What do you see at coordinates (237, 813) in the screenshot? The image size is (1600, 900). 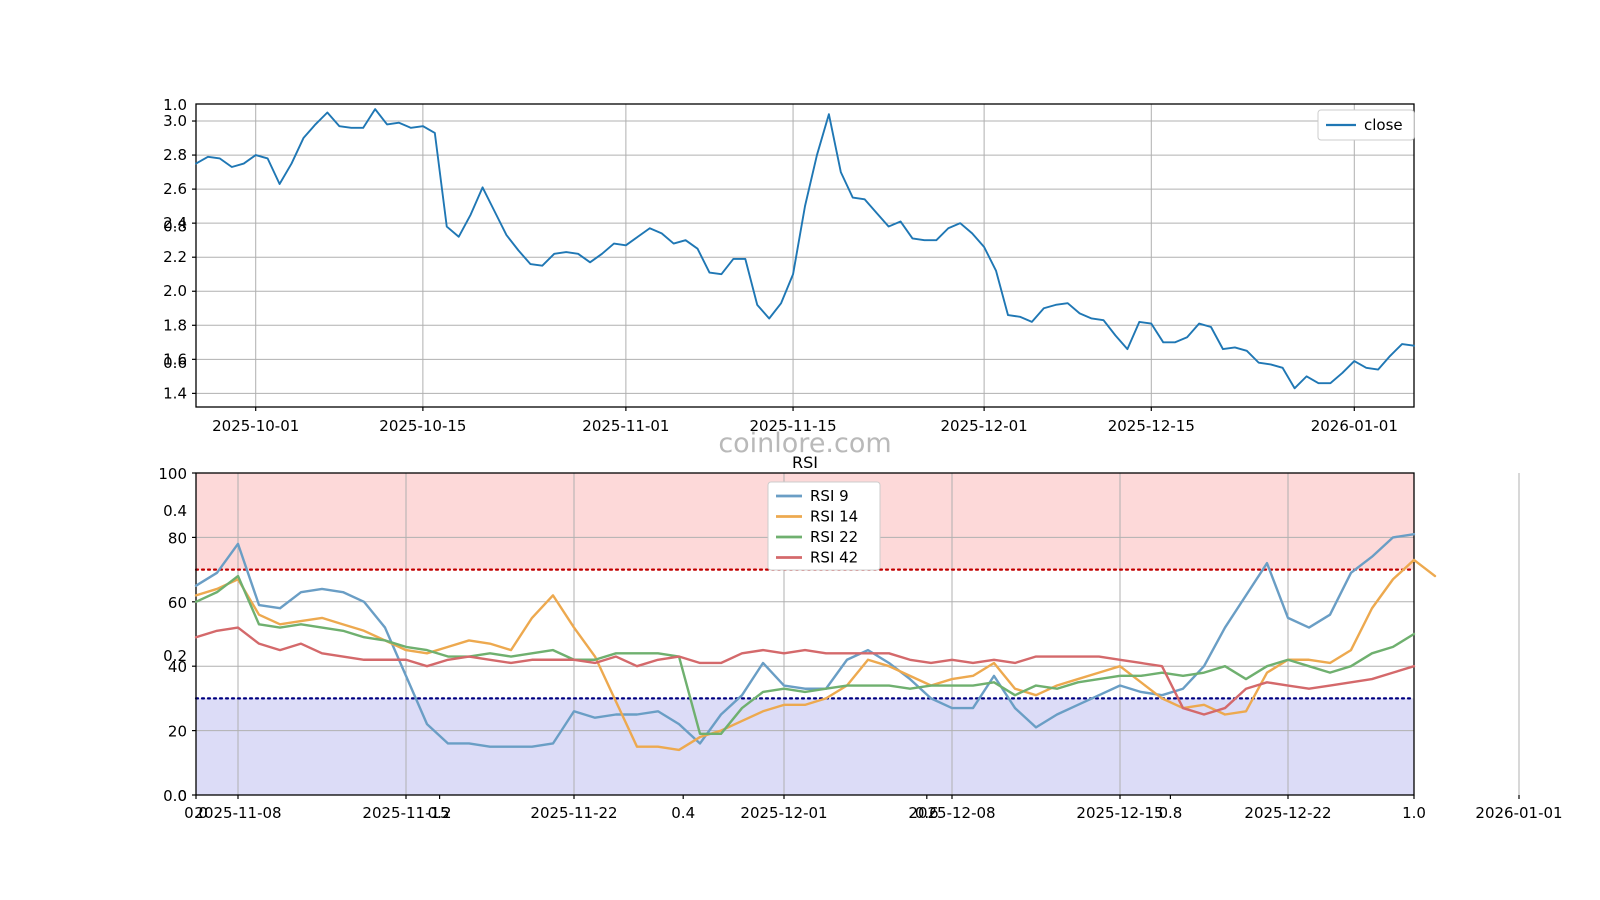 I see `rsi-x-tick-label: 2025-11-08` at bounding box center [237, 813].